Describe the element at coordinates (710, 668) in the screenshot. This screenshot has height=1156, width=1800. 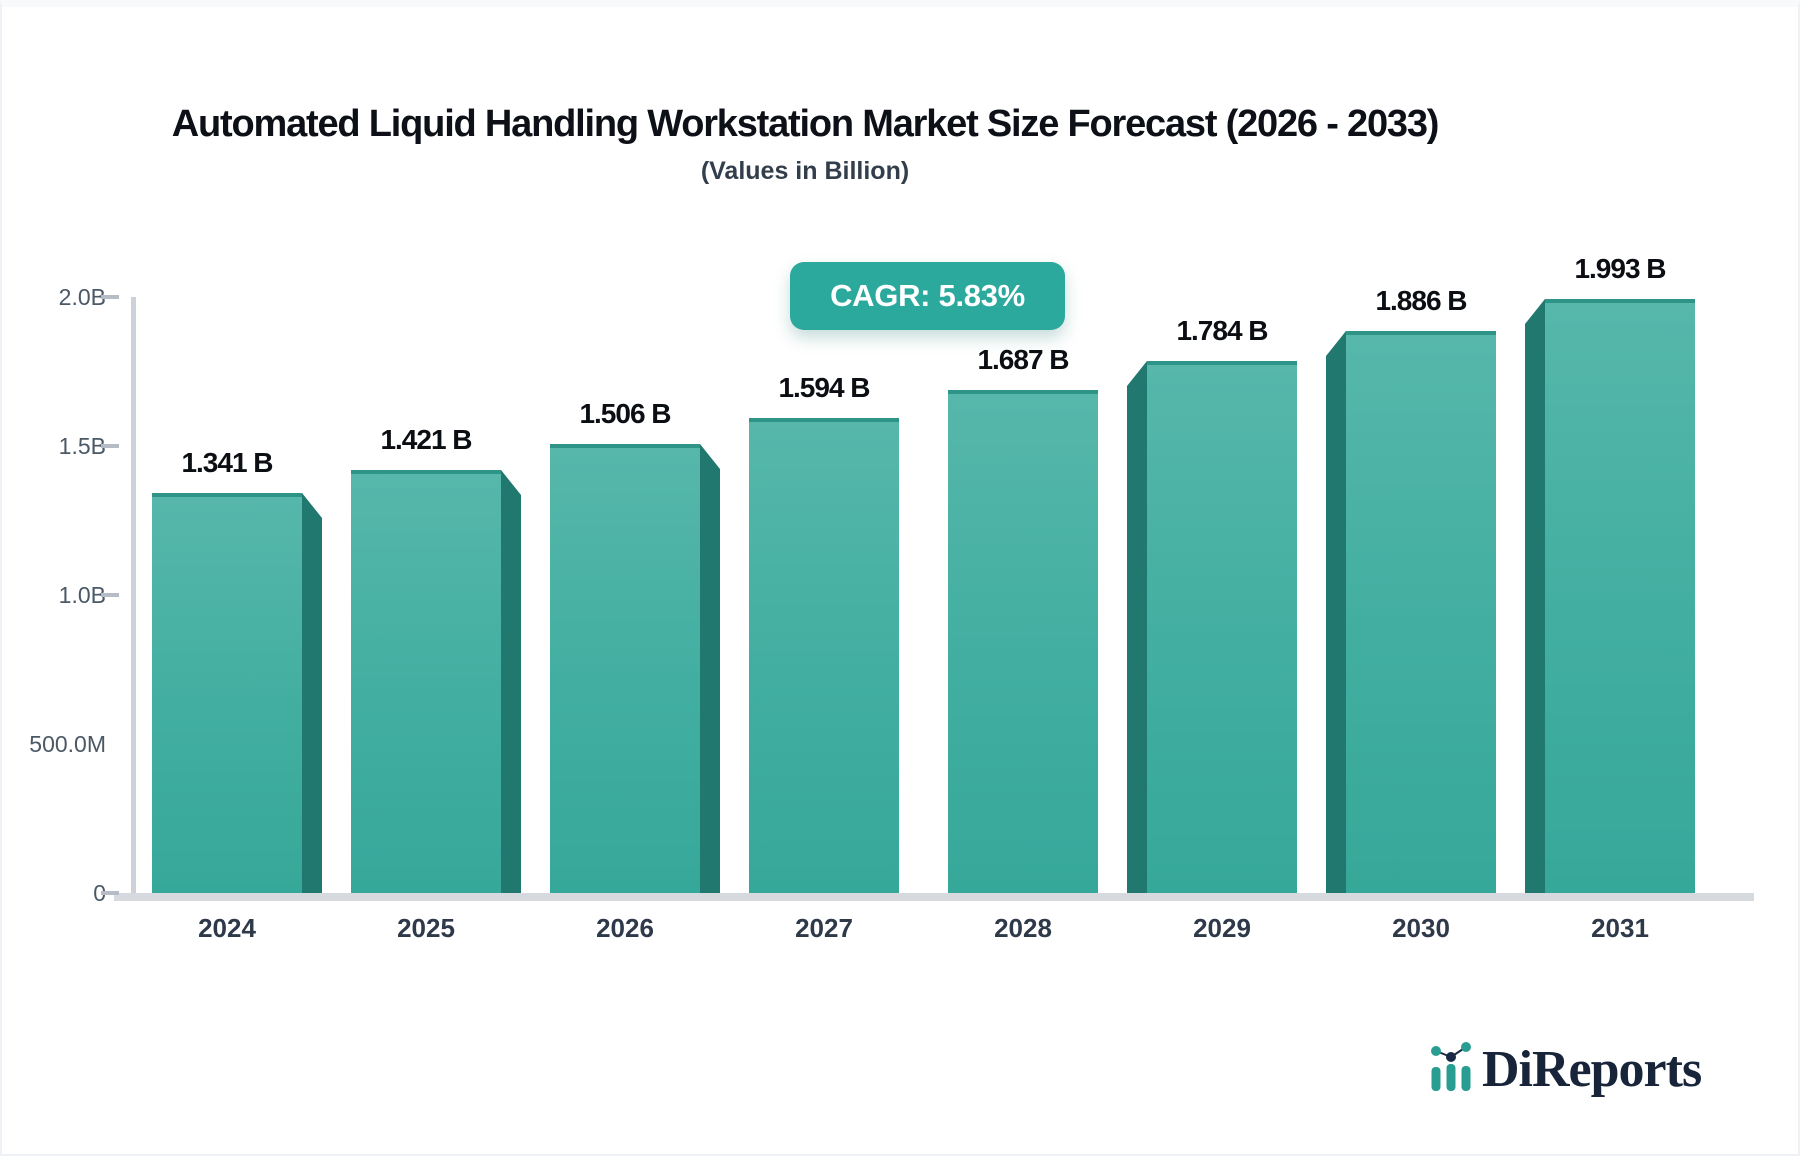
I see `bar-side-2026` at that location.